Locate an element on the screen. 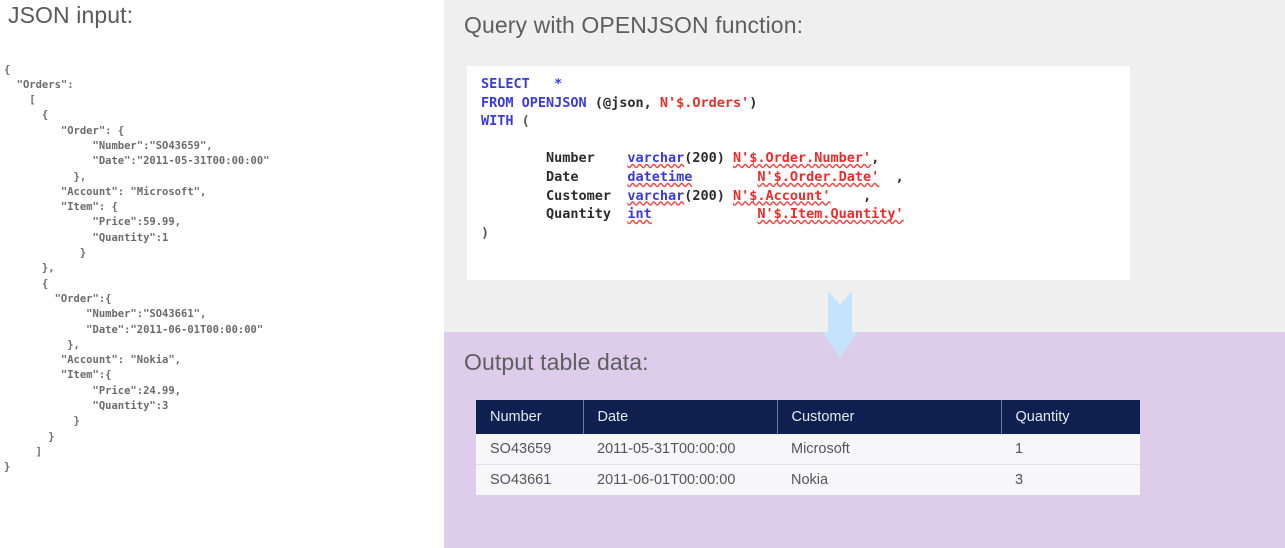  down-arrow-shape is located at coordinates (840, 324).